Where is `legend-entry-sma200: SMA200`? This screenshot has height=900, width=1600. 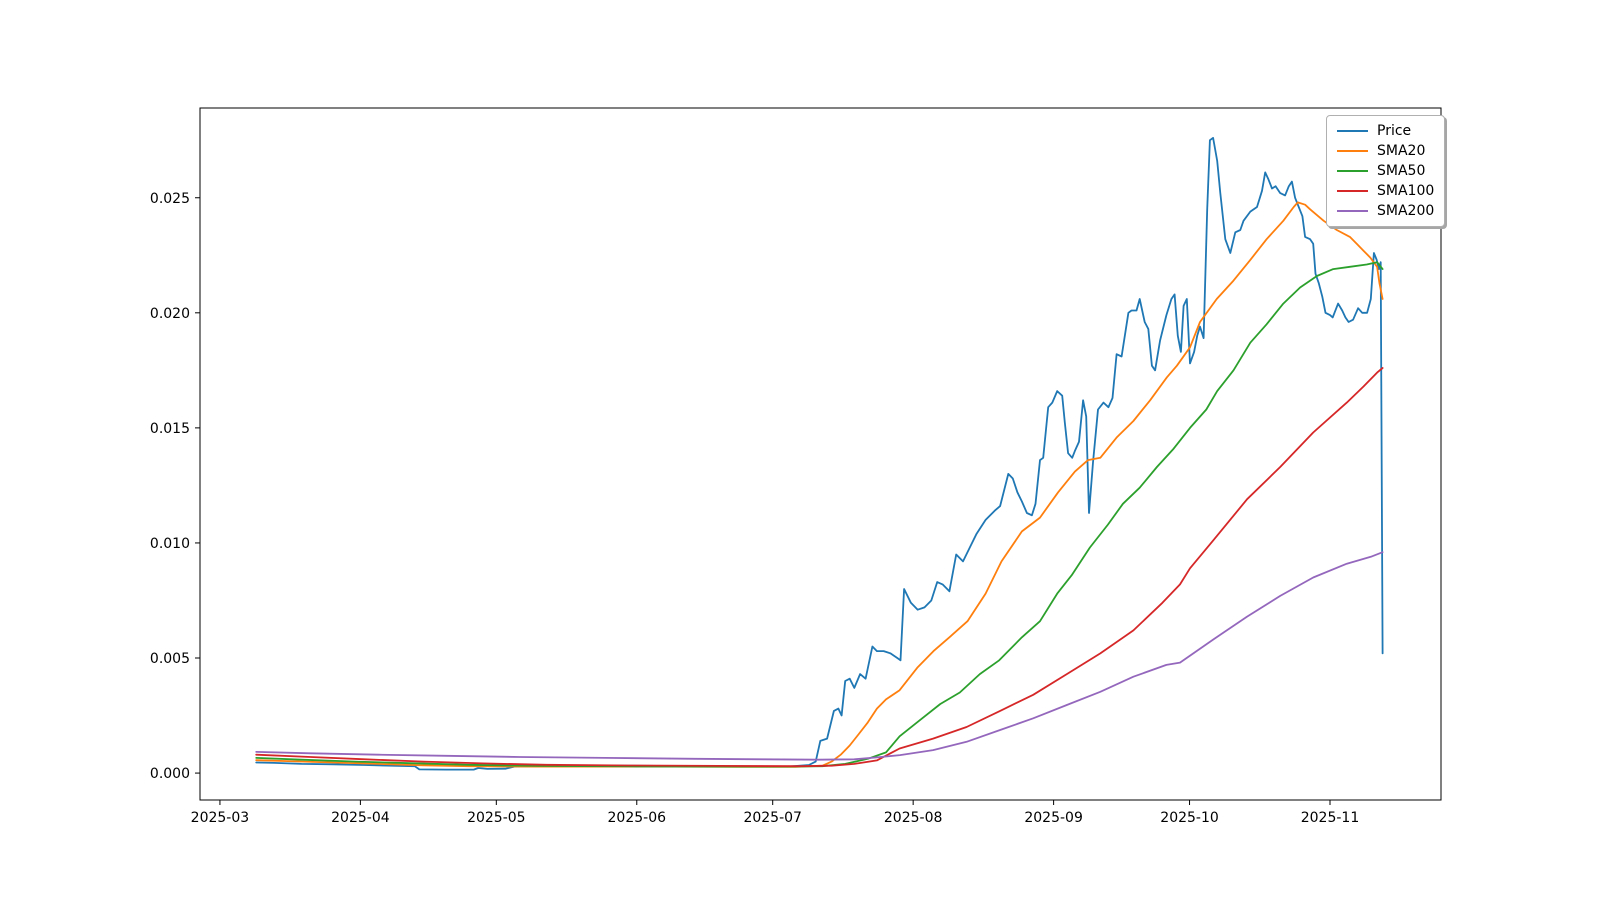
legend-entry-sma200: SMA200 is located at coordinates (1385, 211).